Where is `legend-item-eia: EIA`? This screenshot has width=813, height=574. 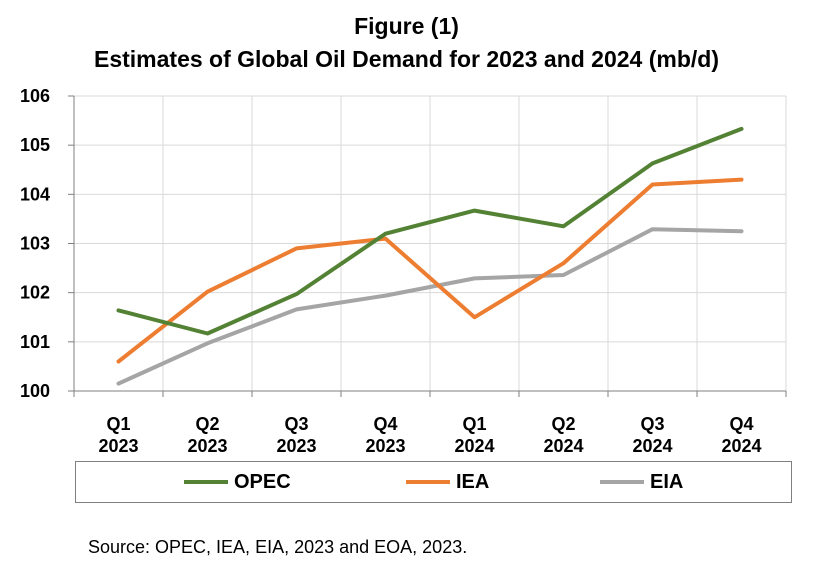 legend-item-eia: EIA is located at coordinates (641, 482).